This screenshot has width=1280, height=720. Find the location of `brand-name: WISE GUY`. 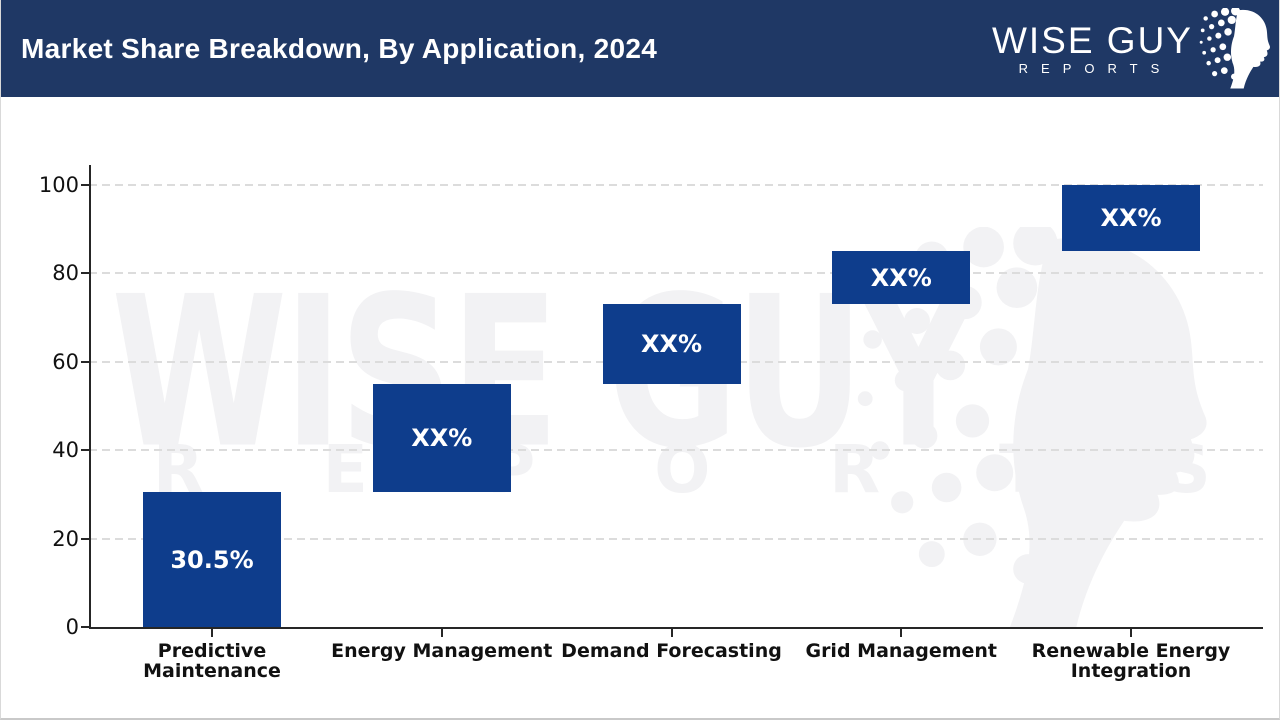

brand-name: WISE GUY is located at coordinates (1092, 40).